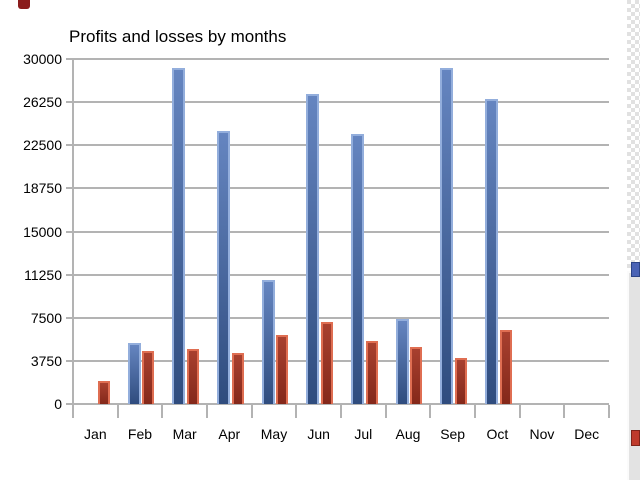  I want to click on clipped-red-swatch, so click(635, 438).